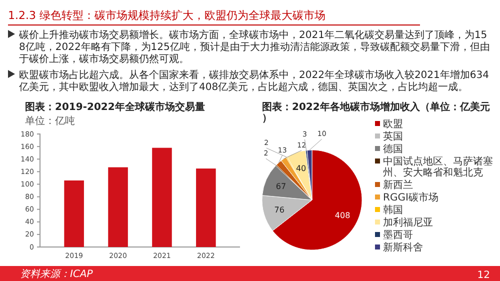 This screenshot has height=281, width=500. What do you see at coordinates (279, 210) in the screenshot?
I see `data-label: 76` at bounding box center [279, 210].